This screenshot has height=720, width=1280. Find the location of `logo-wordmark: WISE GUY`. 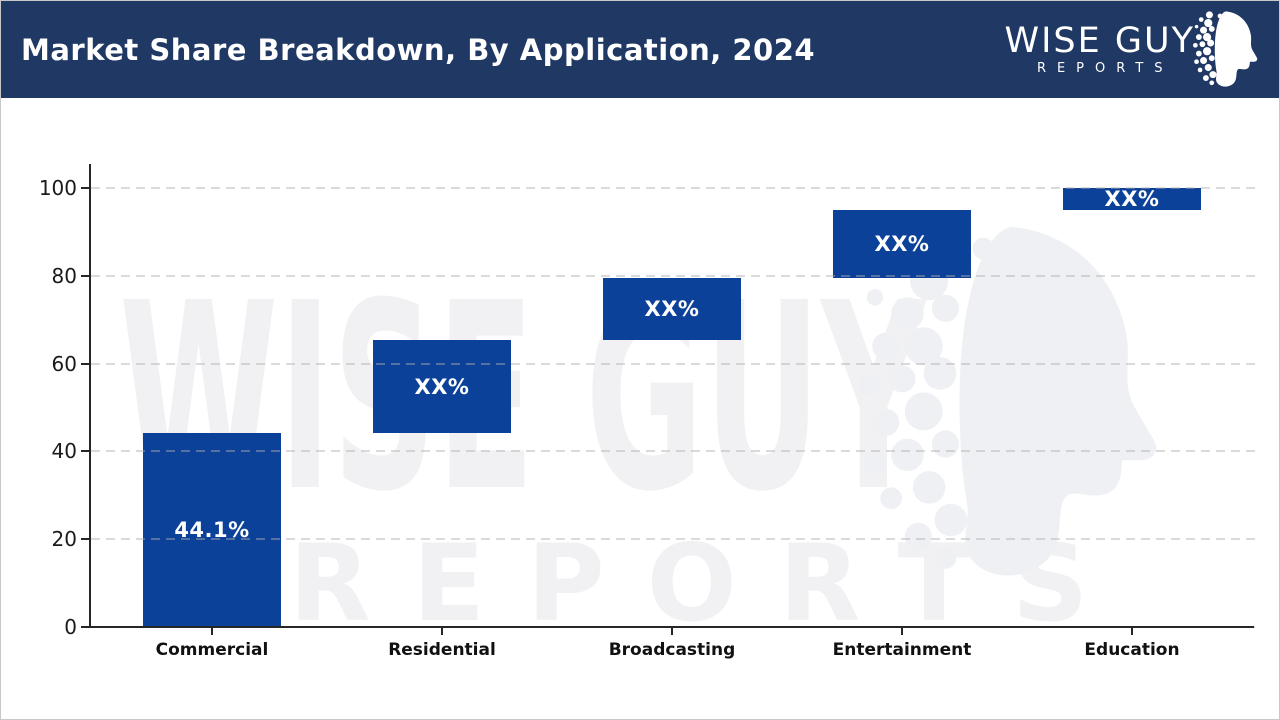

logo-wordmark: WISE GUY is located at coordinates (1099, 41).